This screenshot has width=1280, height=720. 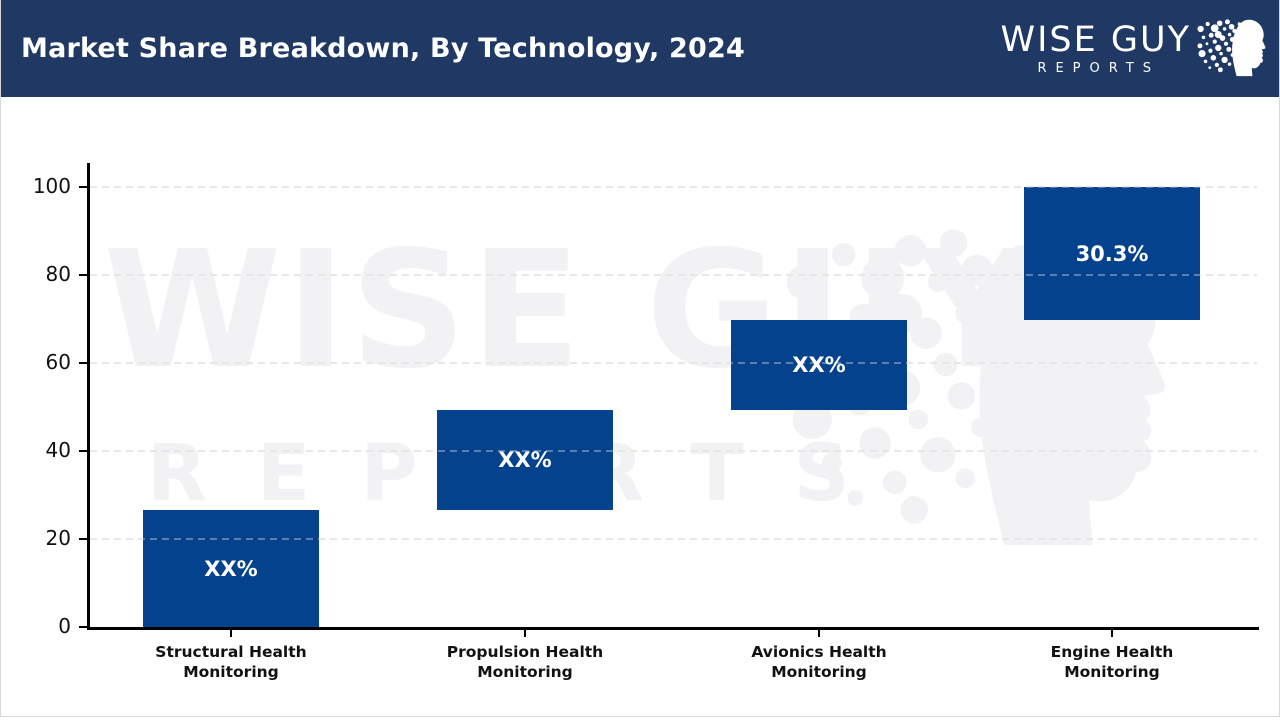 What do you see at coordinates (88, 396) in the screenshot?
I see `y-axis-line` at bounding box center [88, 396].